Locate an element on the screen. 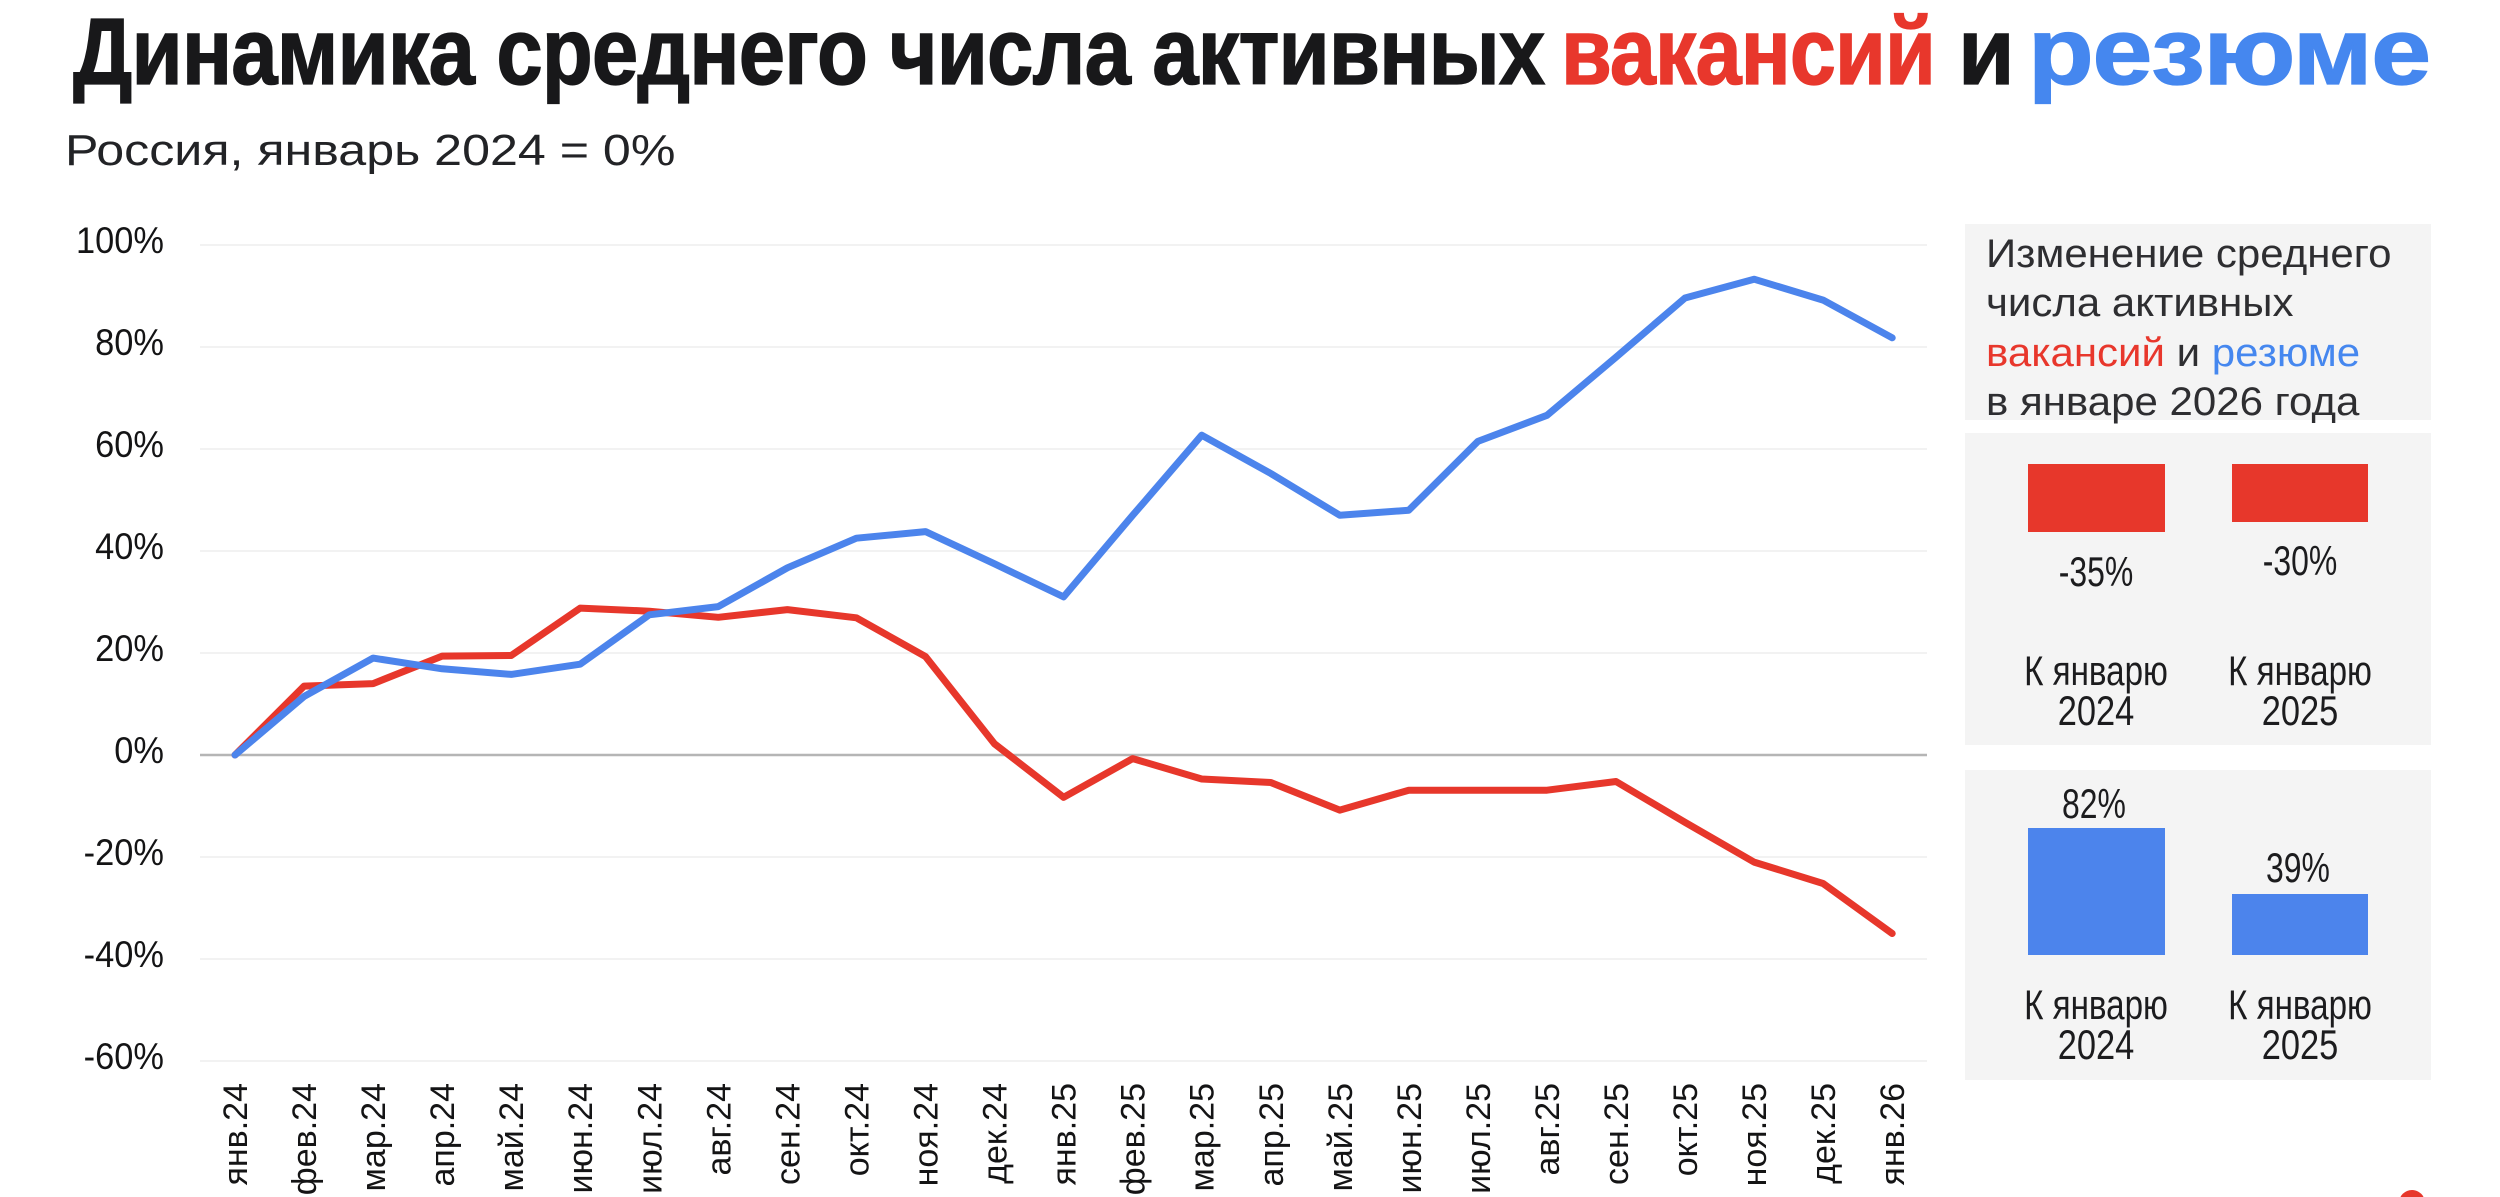 This screenshot has height=1197, width=2500. svg-text: 39% is located at coordinates (2298, 867).